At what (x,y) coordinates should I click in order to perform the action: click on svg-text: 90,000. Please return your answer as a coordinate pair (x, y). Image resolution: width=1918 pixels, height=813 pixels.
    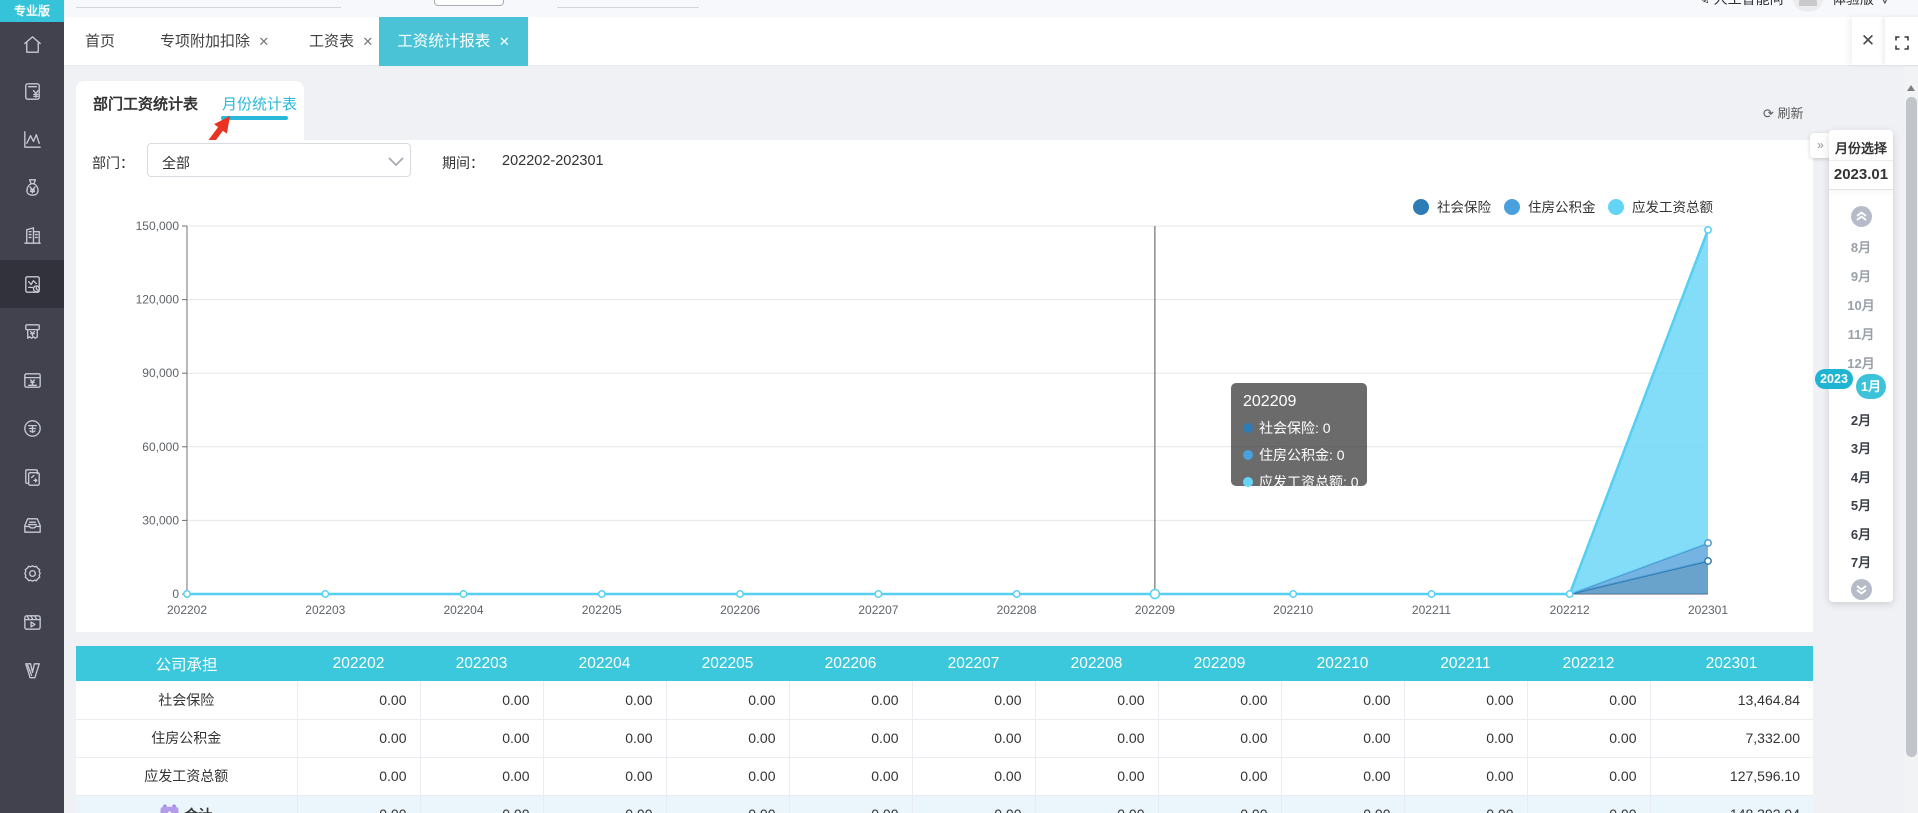
    Looking at the image, I should click on (160, 373).